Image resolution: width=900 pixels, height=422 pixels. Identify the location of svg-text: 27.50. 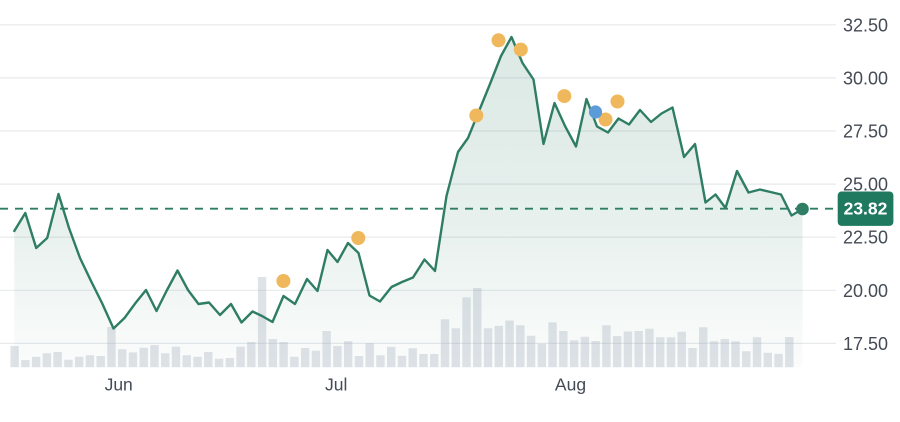
(865, 132).